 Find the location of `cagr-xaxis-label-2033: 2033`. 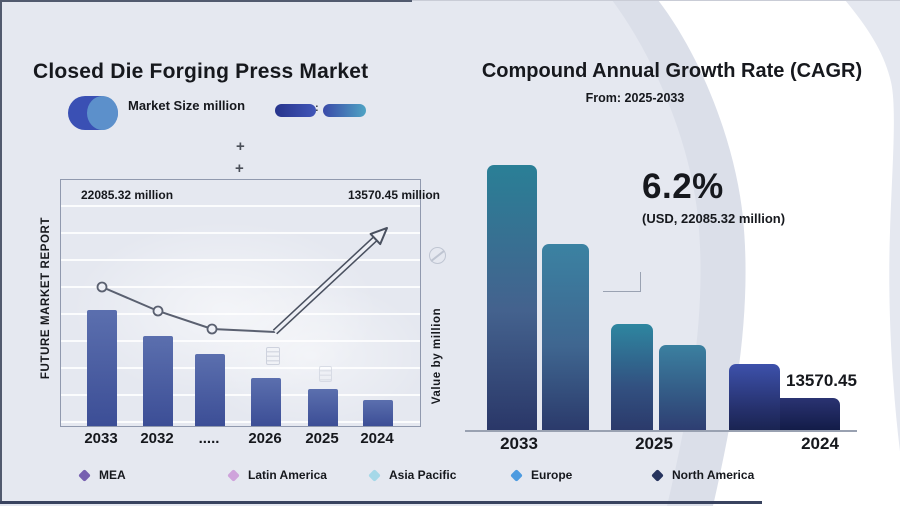

cagr-xaxis-label-2033: 2033 is located at coordinates (519, 443).